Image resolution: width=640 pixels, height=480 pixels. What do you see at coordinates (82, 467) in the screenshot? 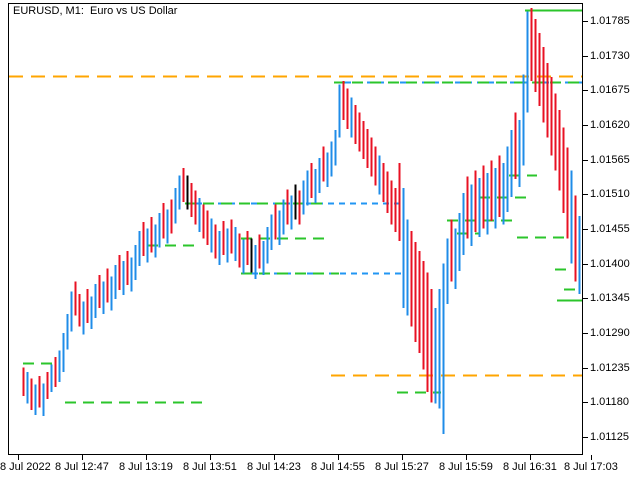
I see `time-axis-label: 8 Jul 12:47` at bounding box center [82, 467].